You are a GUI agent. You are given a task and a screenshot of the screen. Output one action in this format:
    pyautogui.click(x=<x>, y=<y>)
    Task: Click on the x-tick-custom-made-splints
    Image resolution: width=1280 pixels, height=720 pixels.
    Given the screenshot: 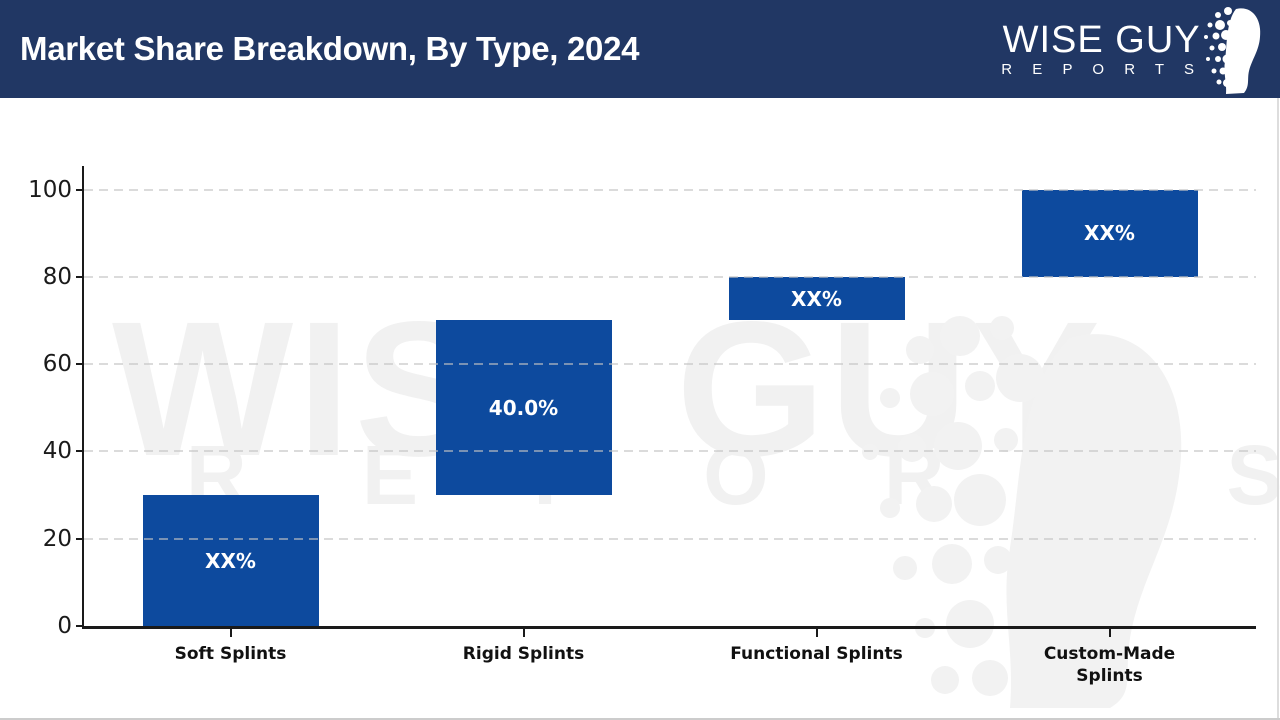 What is the action you would take?
    pyautogui.click(x=1109, y=633)
    